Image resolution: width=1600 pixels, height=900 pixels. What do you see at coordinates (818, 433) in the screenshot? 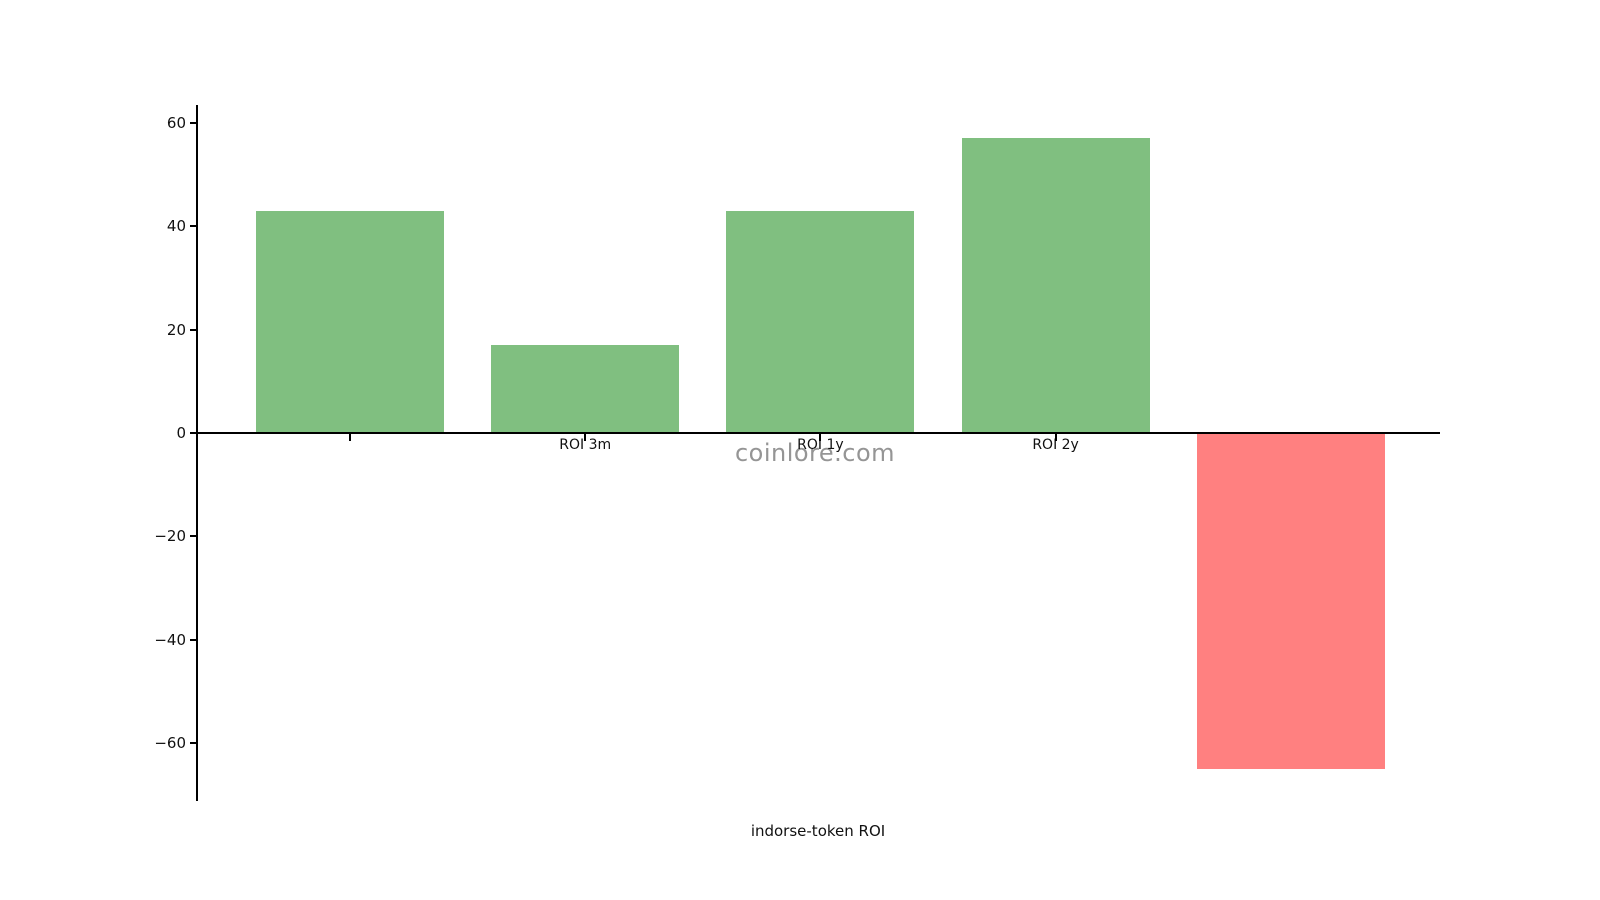
I see `x-axis-zero-line` at bounding box center [818, 433].